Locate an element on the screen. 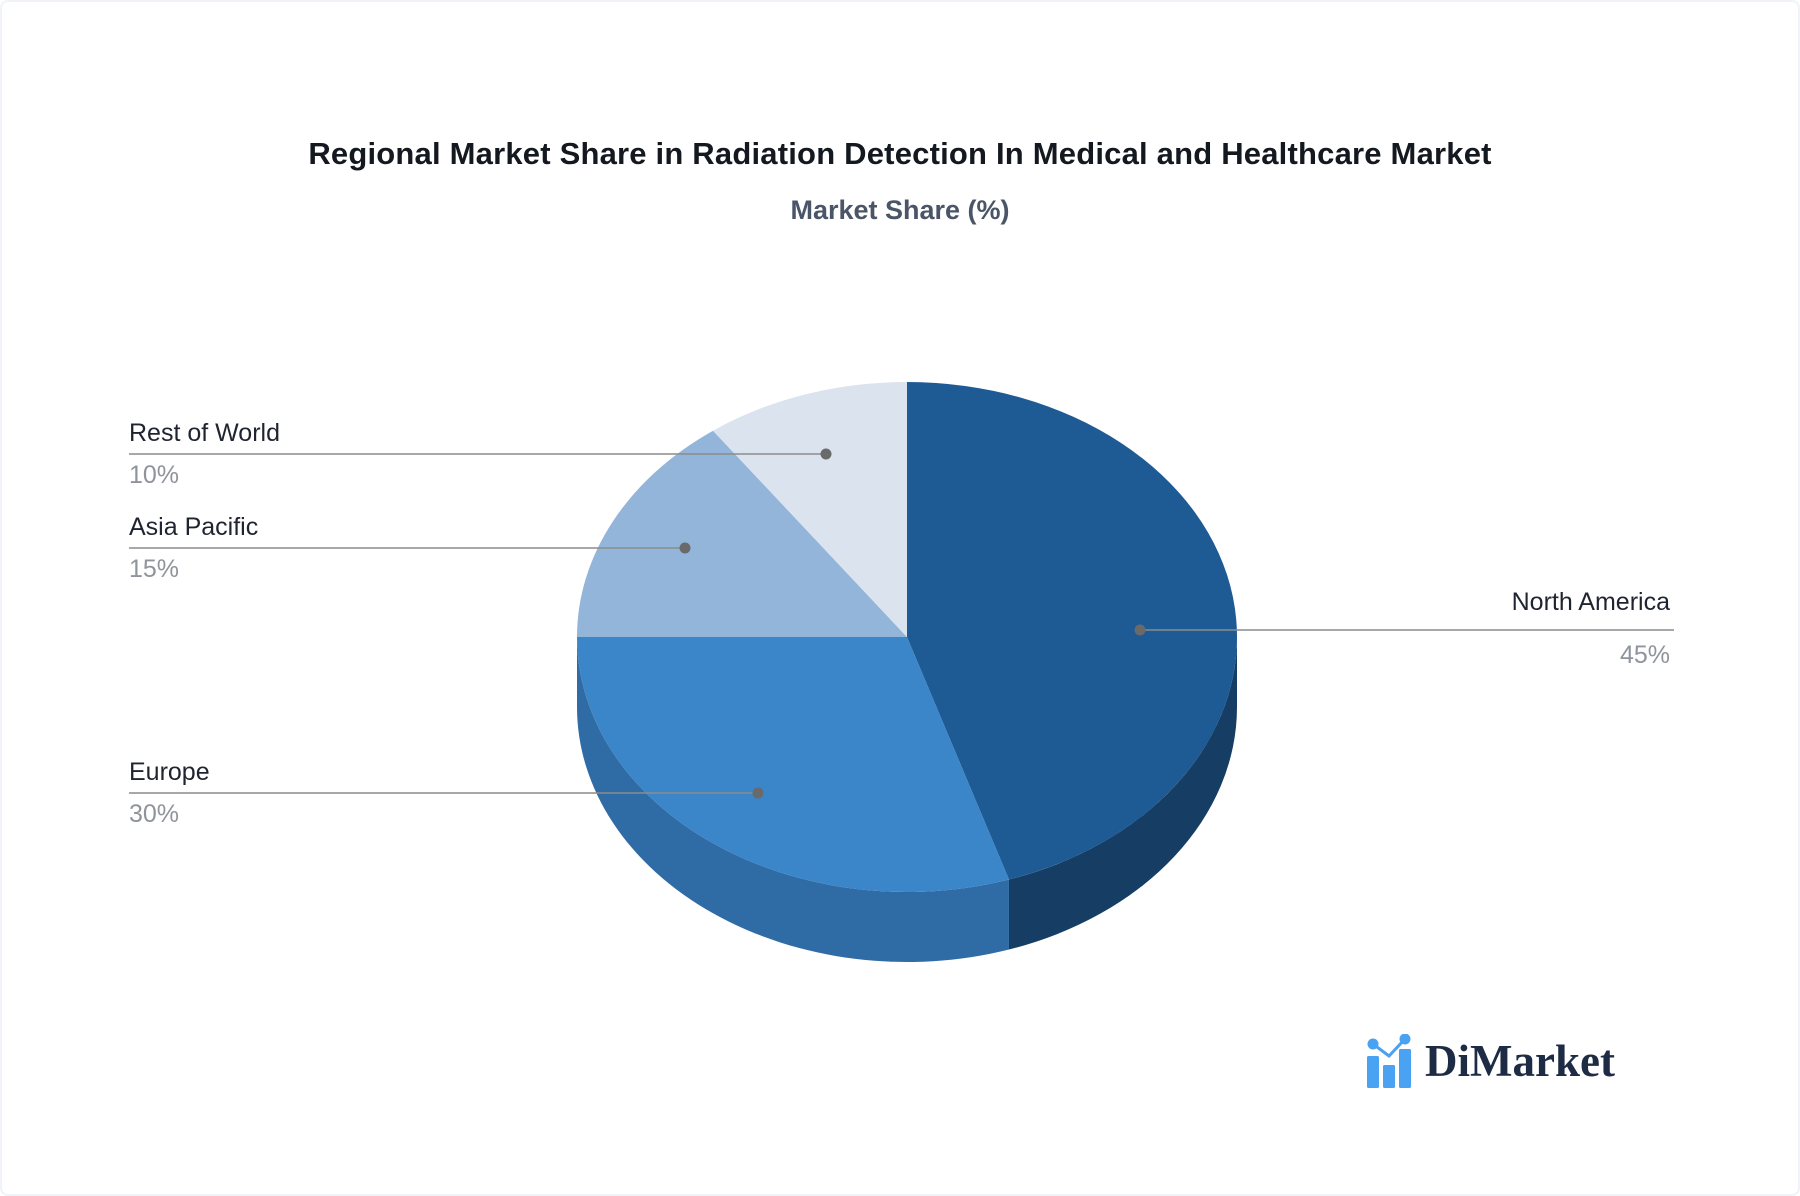  bar-chart-logo-icon is located at coordinates (1389, 1061).